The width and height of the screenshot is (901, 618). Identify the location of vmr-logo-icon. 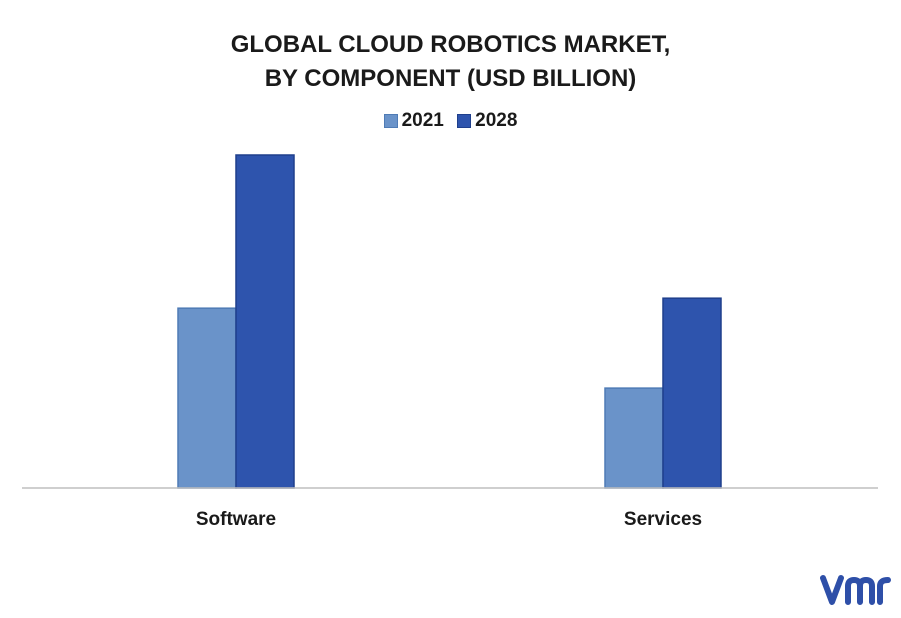
(856, 592).